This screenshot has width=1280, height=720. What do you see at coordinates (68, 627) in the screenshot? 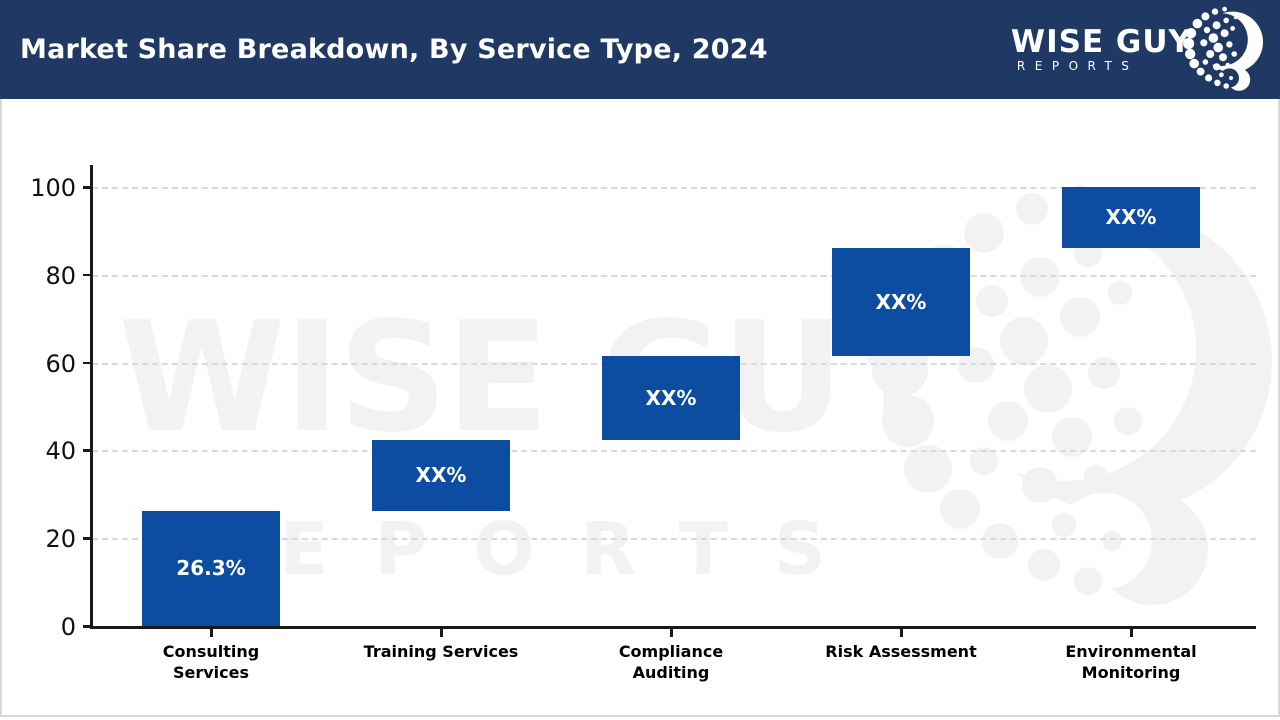
I see `y-axis-tick-label: 0` at bounding box center [68, 627].